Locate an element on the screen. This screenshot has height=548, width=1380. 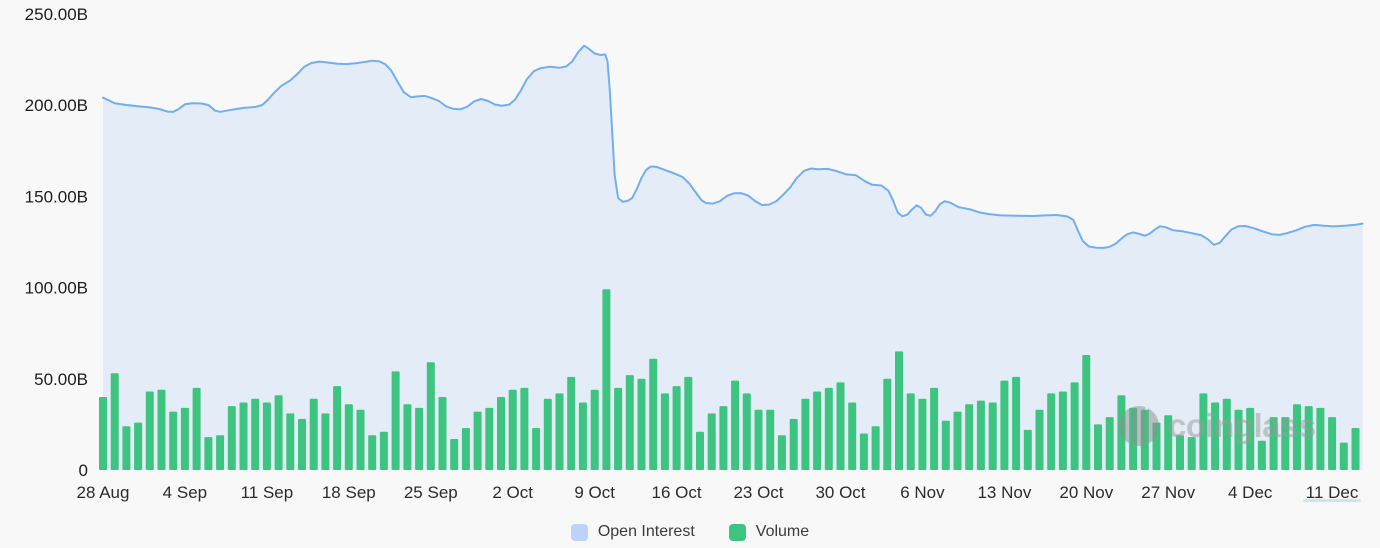
legend-item-open-interest: Open Interest is located at coordinates (632, 532).